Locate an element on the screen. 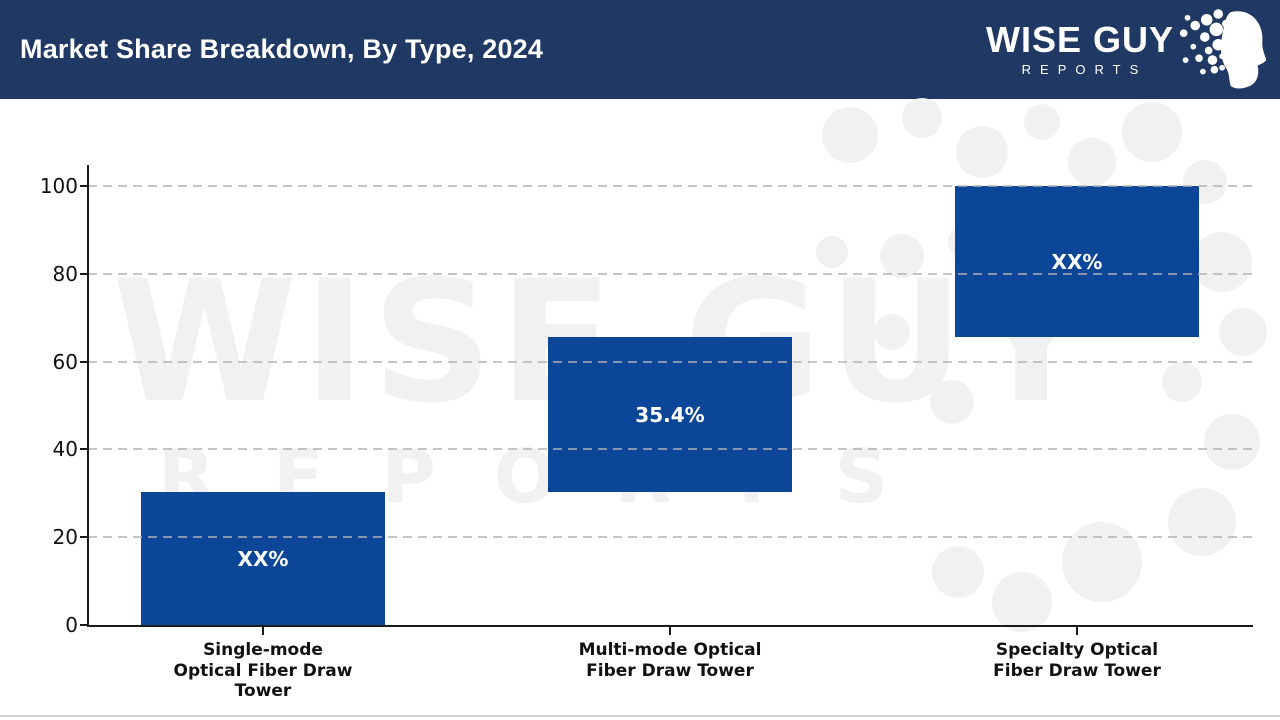 This screenshot has height=720, width=1280. y-axis-label-20: 20 is located at coordinates (65, 537).